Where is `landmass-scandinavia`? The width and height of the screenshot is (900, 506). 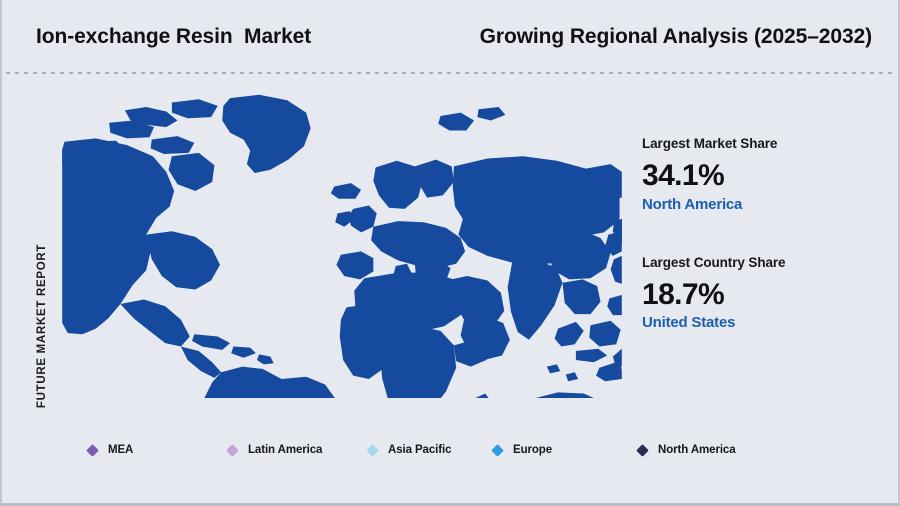
landmass-scandinavia is located at coordinates (398, 184).